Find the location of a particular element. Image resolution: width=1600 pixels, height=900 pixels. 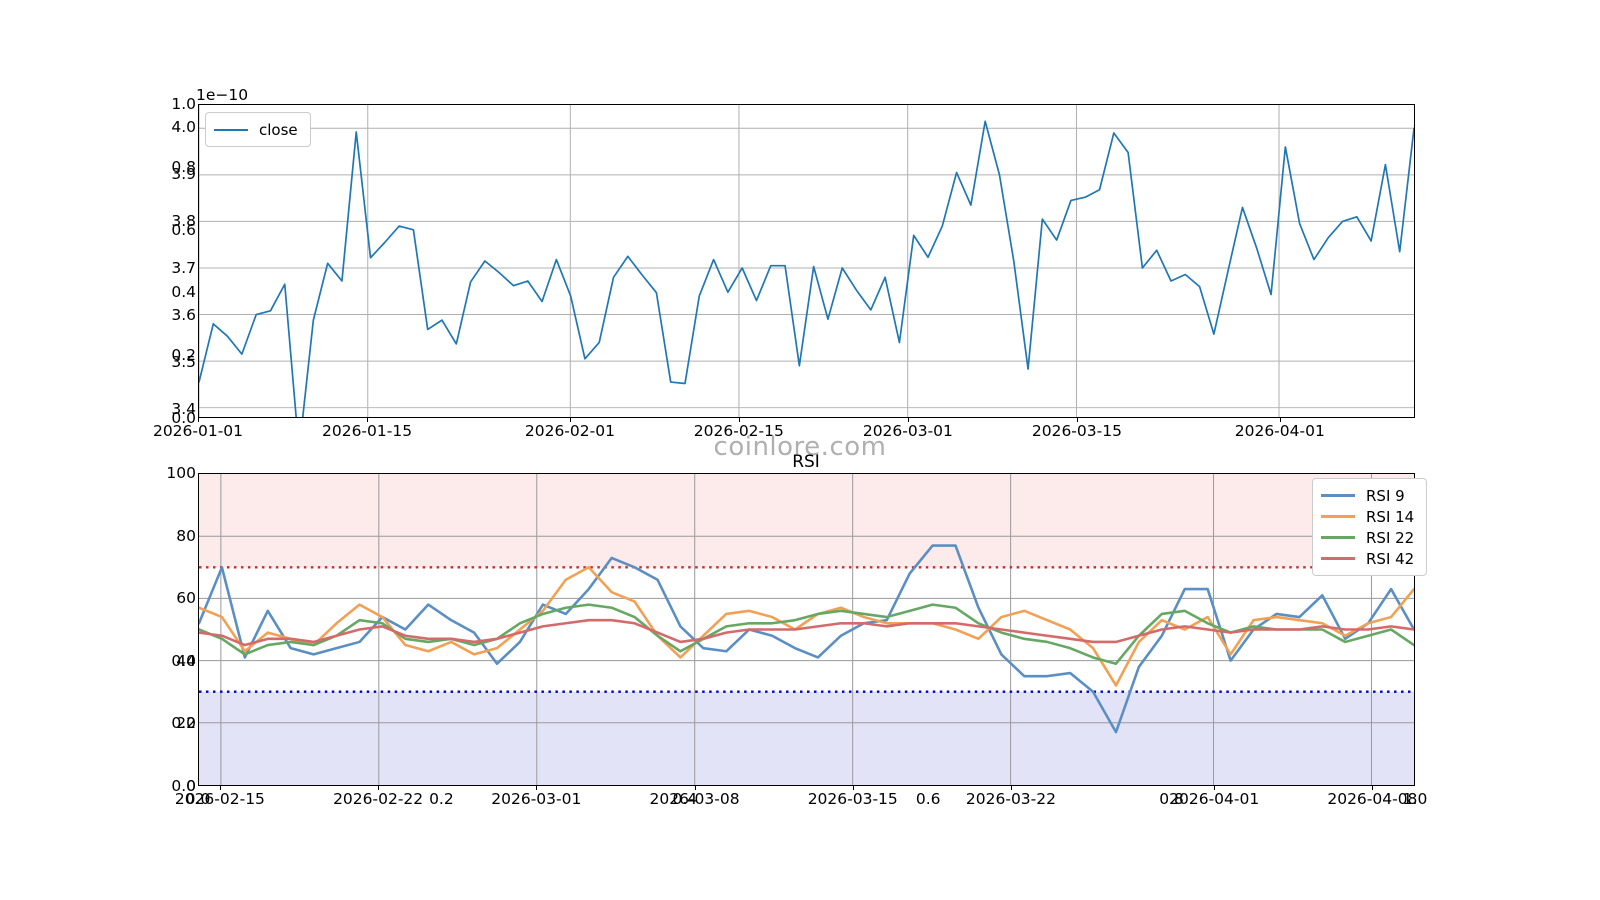

price-x-tick-2026-01-01: 2026-01-01 is located at coordinates (198, 431).